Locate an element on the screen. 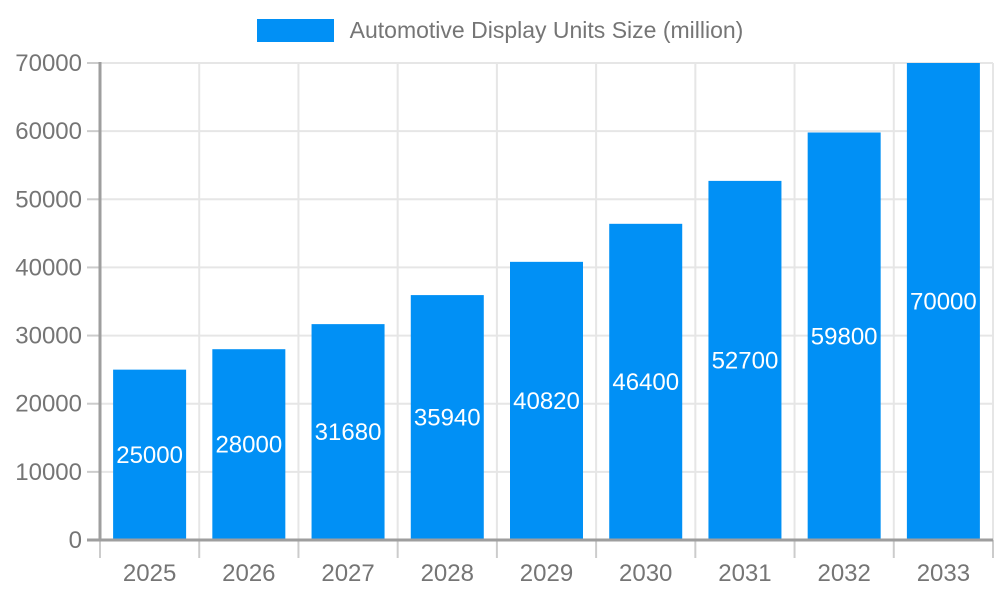  x-tick-label: 2029 is located at coordinates (546, 573).